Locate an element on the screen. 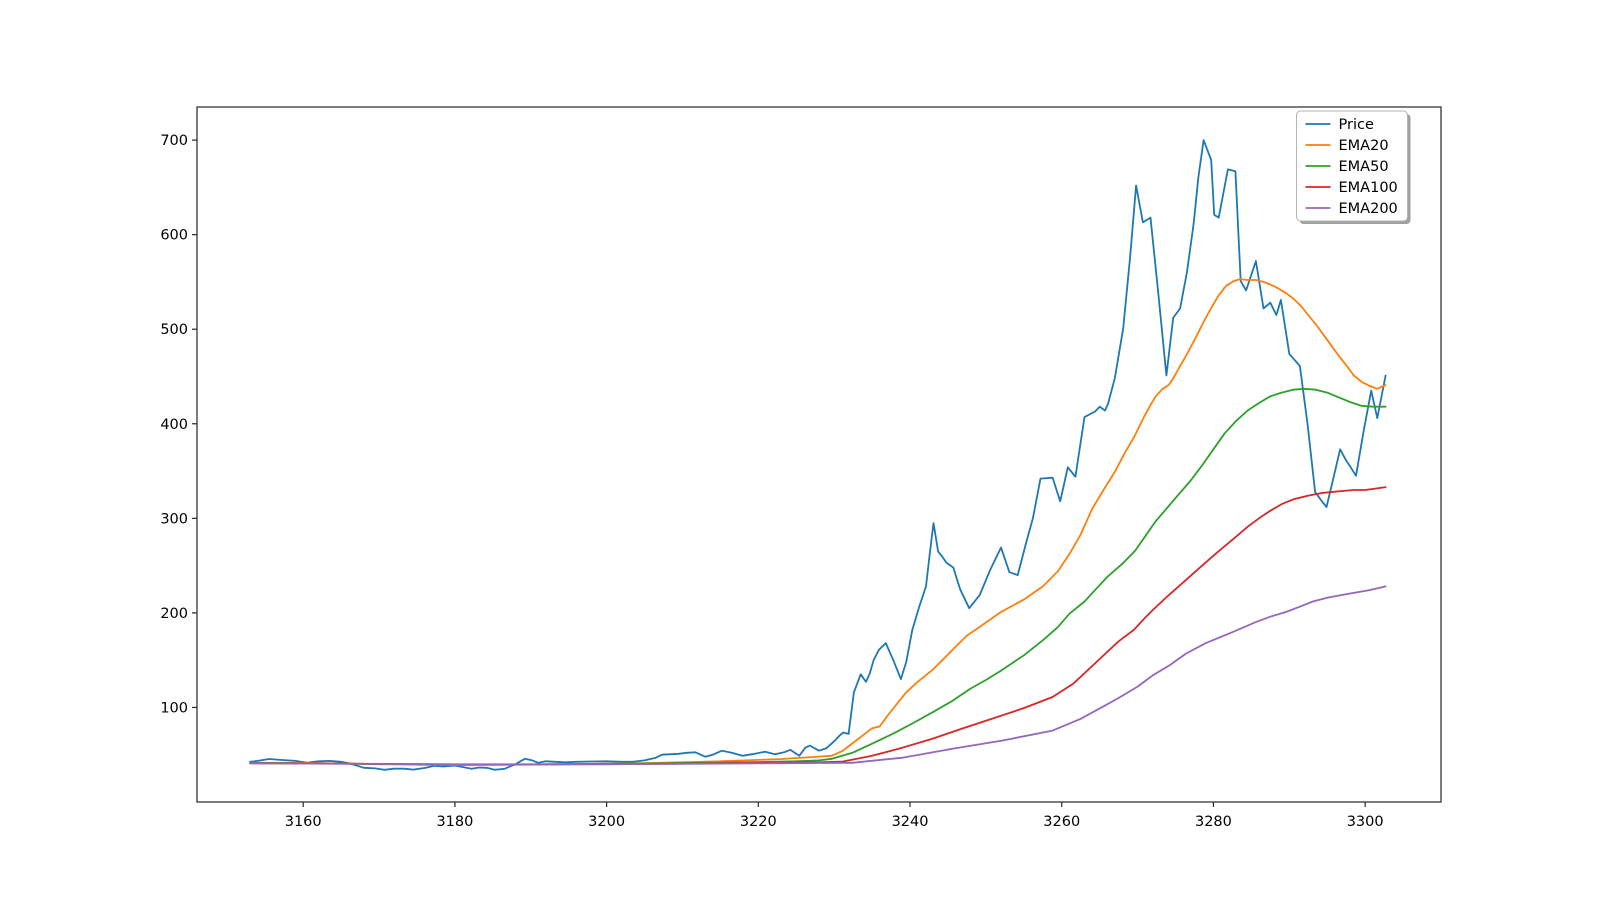 The image size is (1600, 900). legend-label: EMA50 is located at coordinates (1364, 167).